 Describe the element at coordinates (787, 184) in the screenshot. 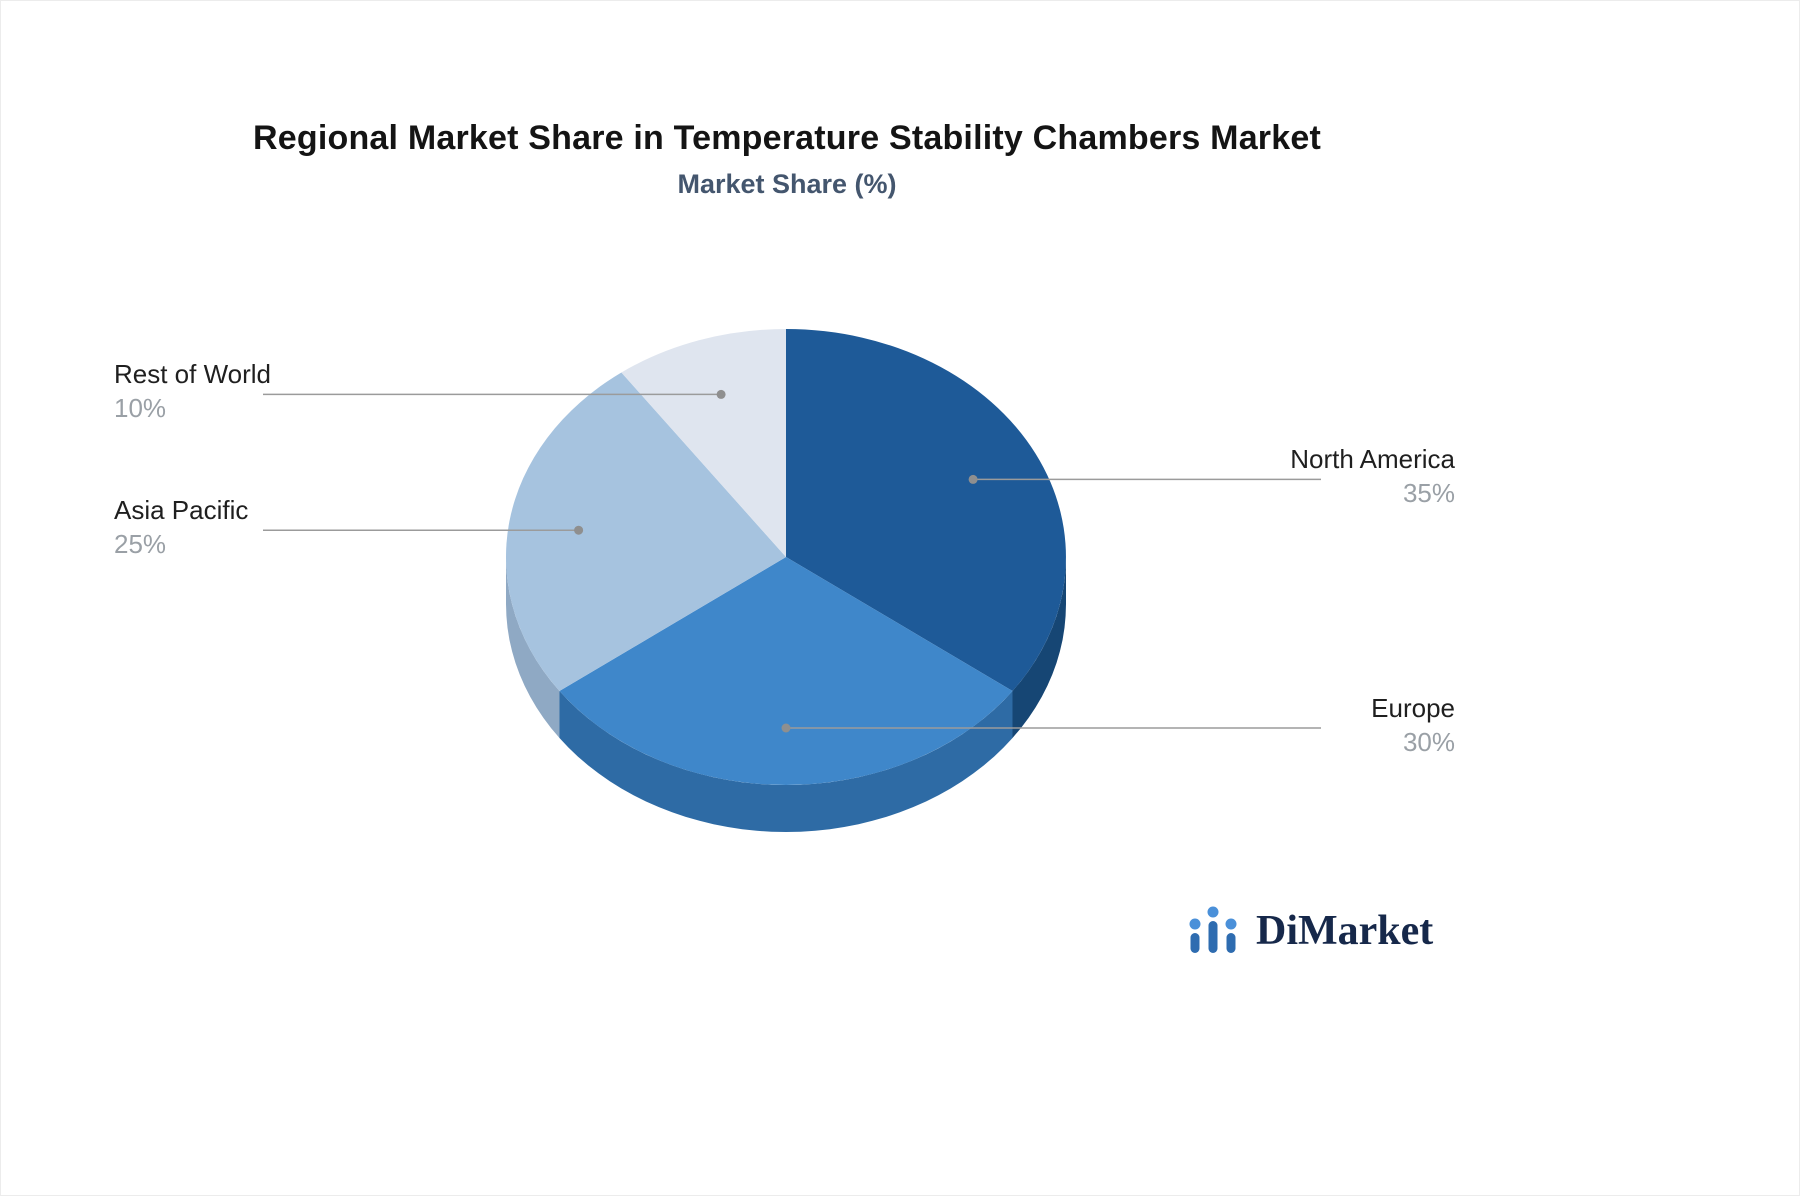

I see `chart-subtitle: Market Share (%)` at that location.